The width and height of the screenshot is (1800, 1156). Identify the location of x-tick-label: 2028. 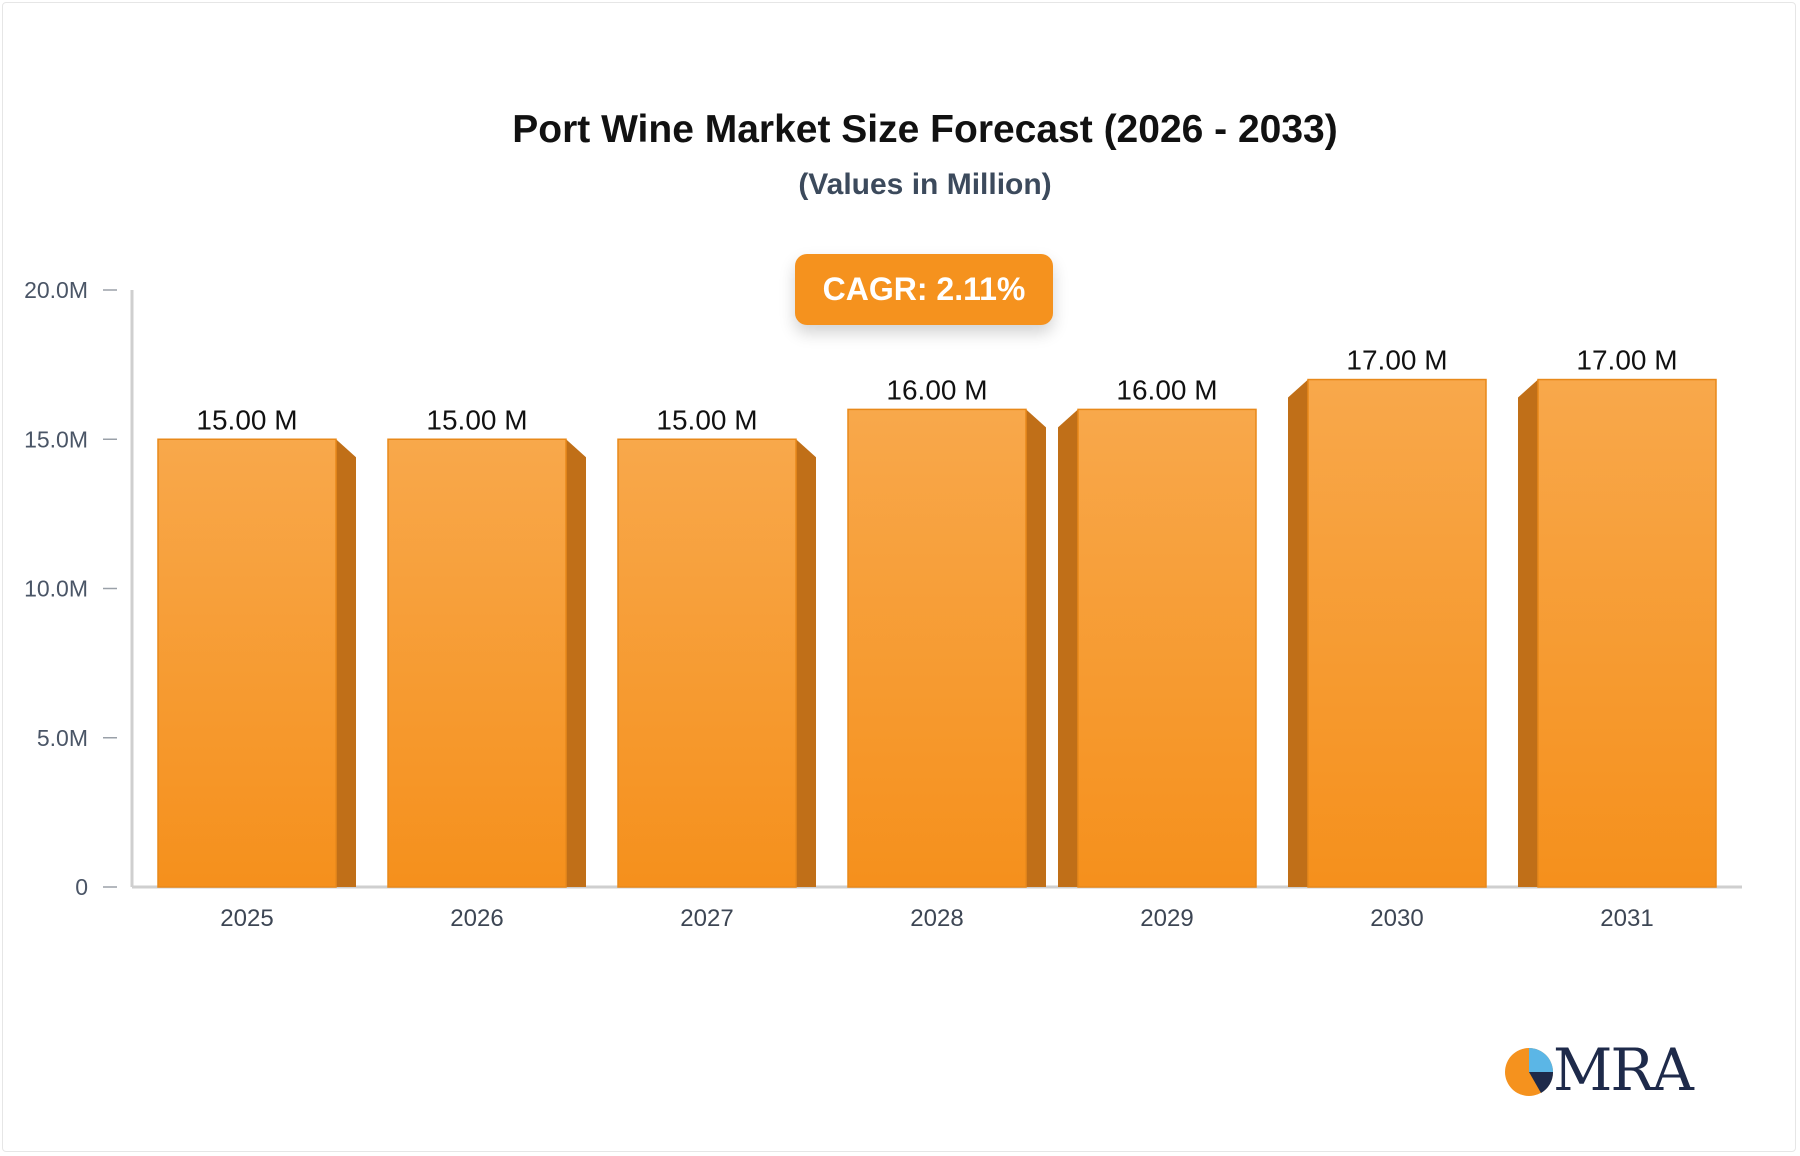
(936, 918).